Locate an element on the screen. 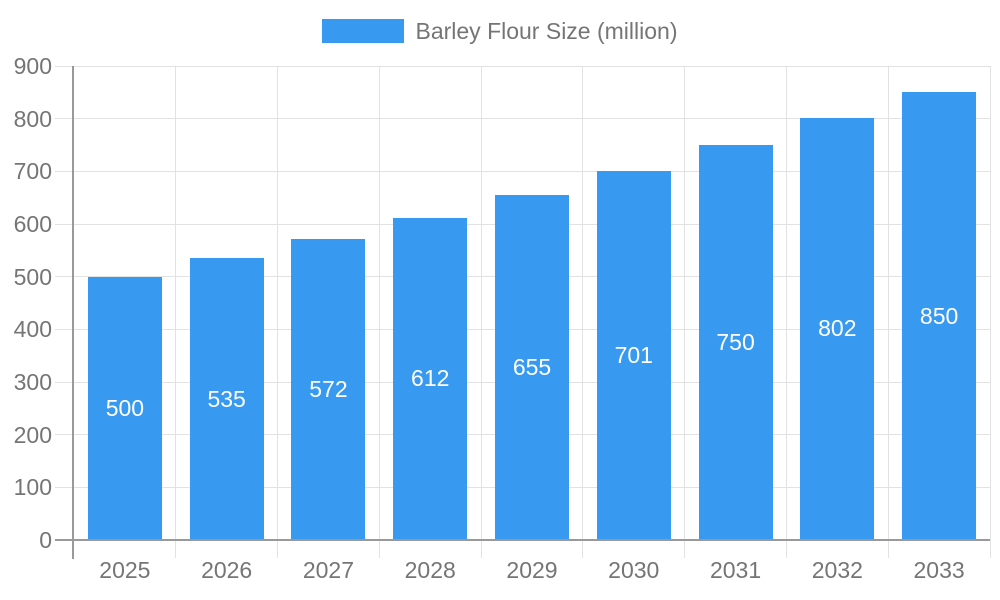  bar: 572 is located at coordinates (328, 389).